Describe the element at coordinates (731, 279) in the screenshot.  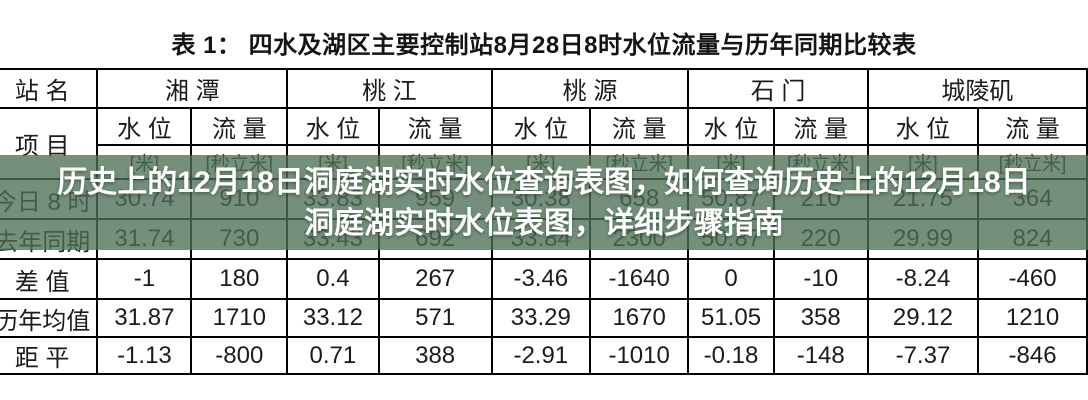
I see `table-cell: 0` at that location.